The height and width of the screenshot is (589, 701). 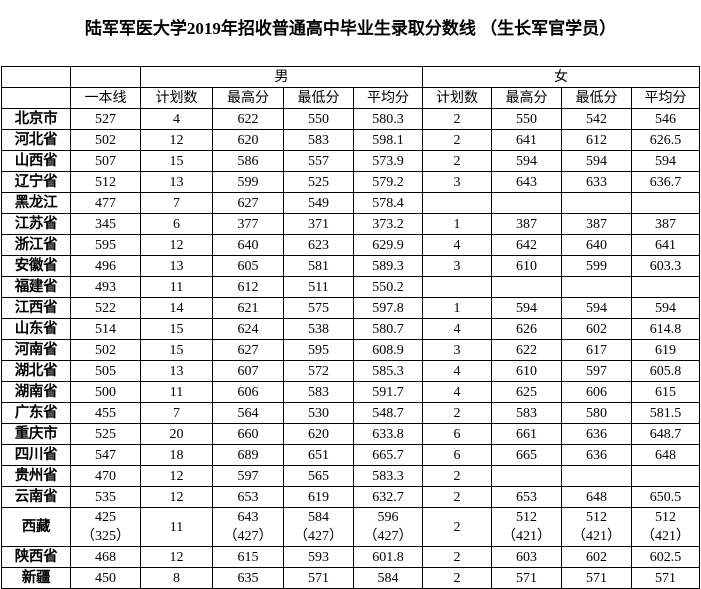 What do you see at coordinates (526, 329) in the screenshot?
I see `cell-female-max: 626` at bounding box center [526, 329].